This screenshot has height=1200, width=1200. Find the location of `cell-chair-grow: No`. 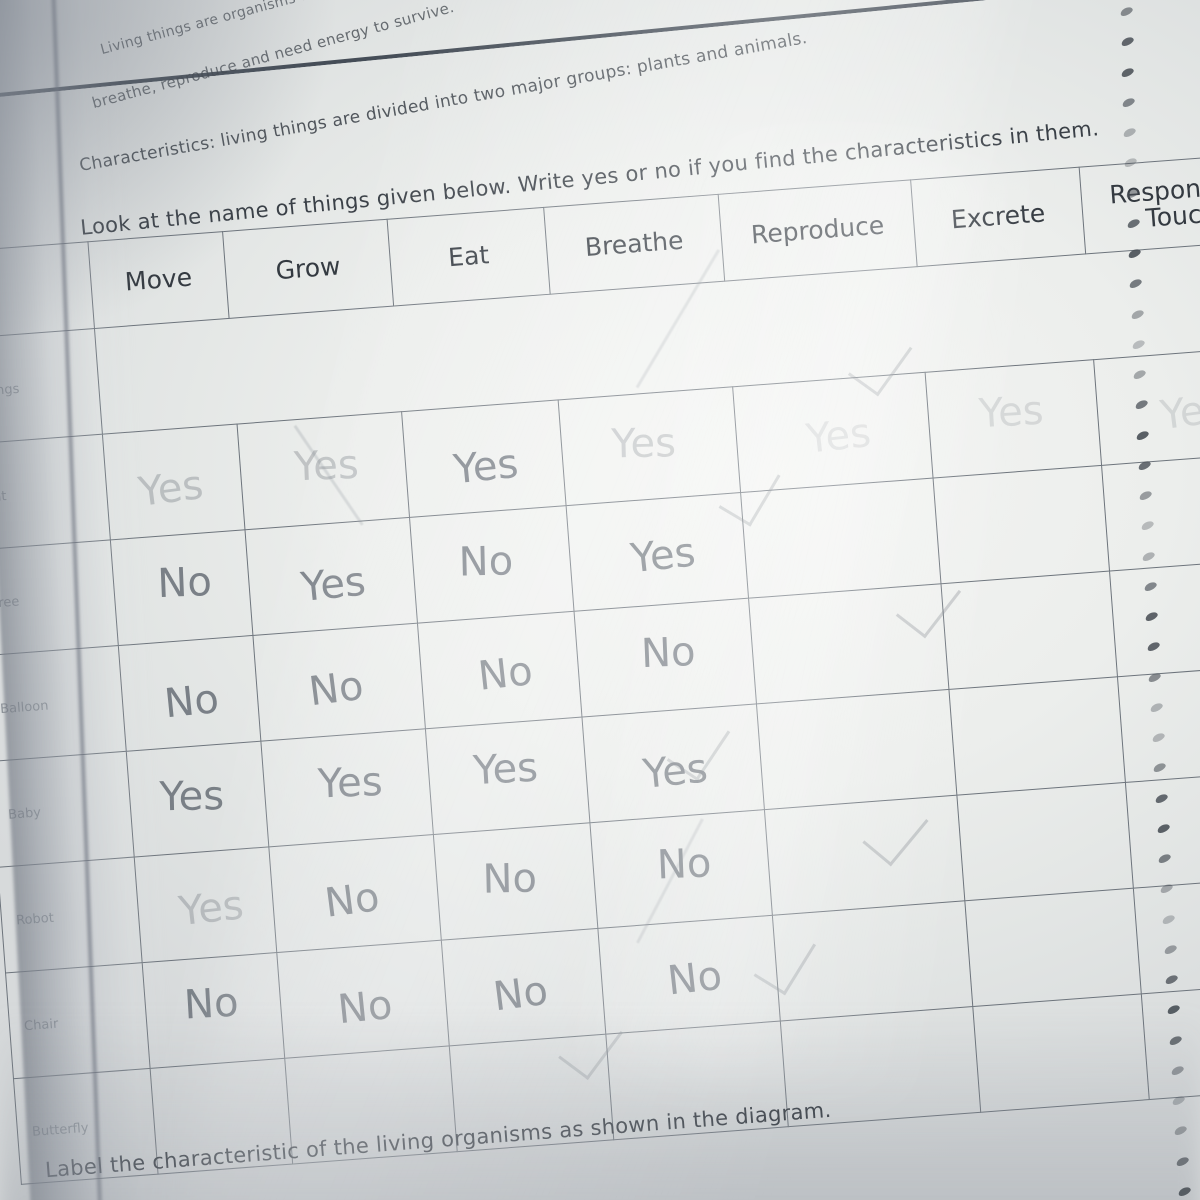

cell-chair-grow: No is located at coordinates (363, 999).